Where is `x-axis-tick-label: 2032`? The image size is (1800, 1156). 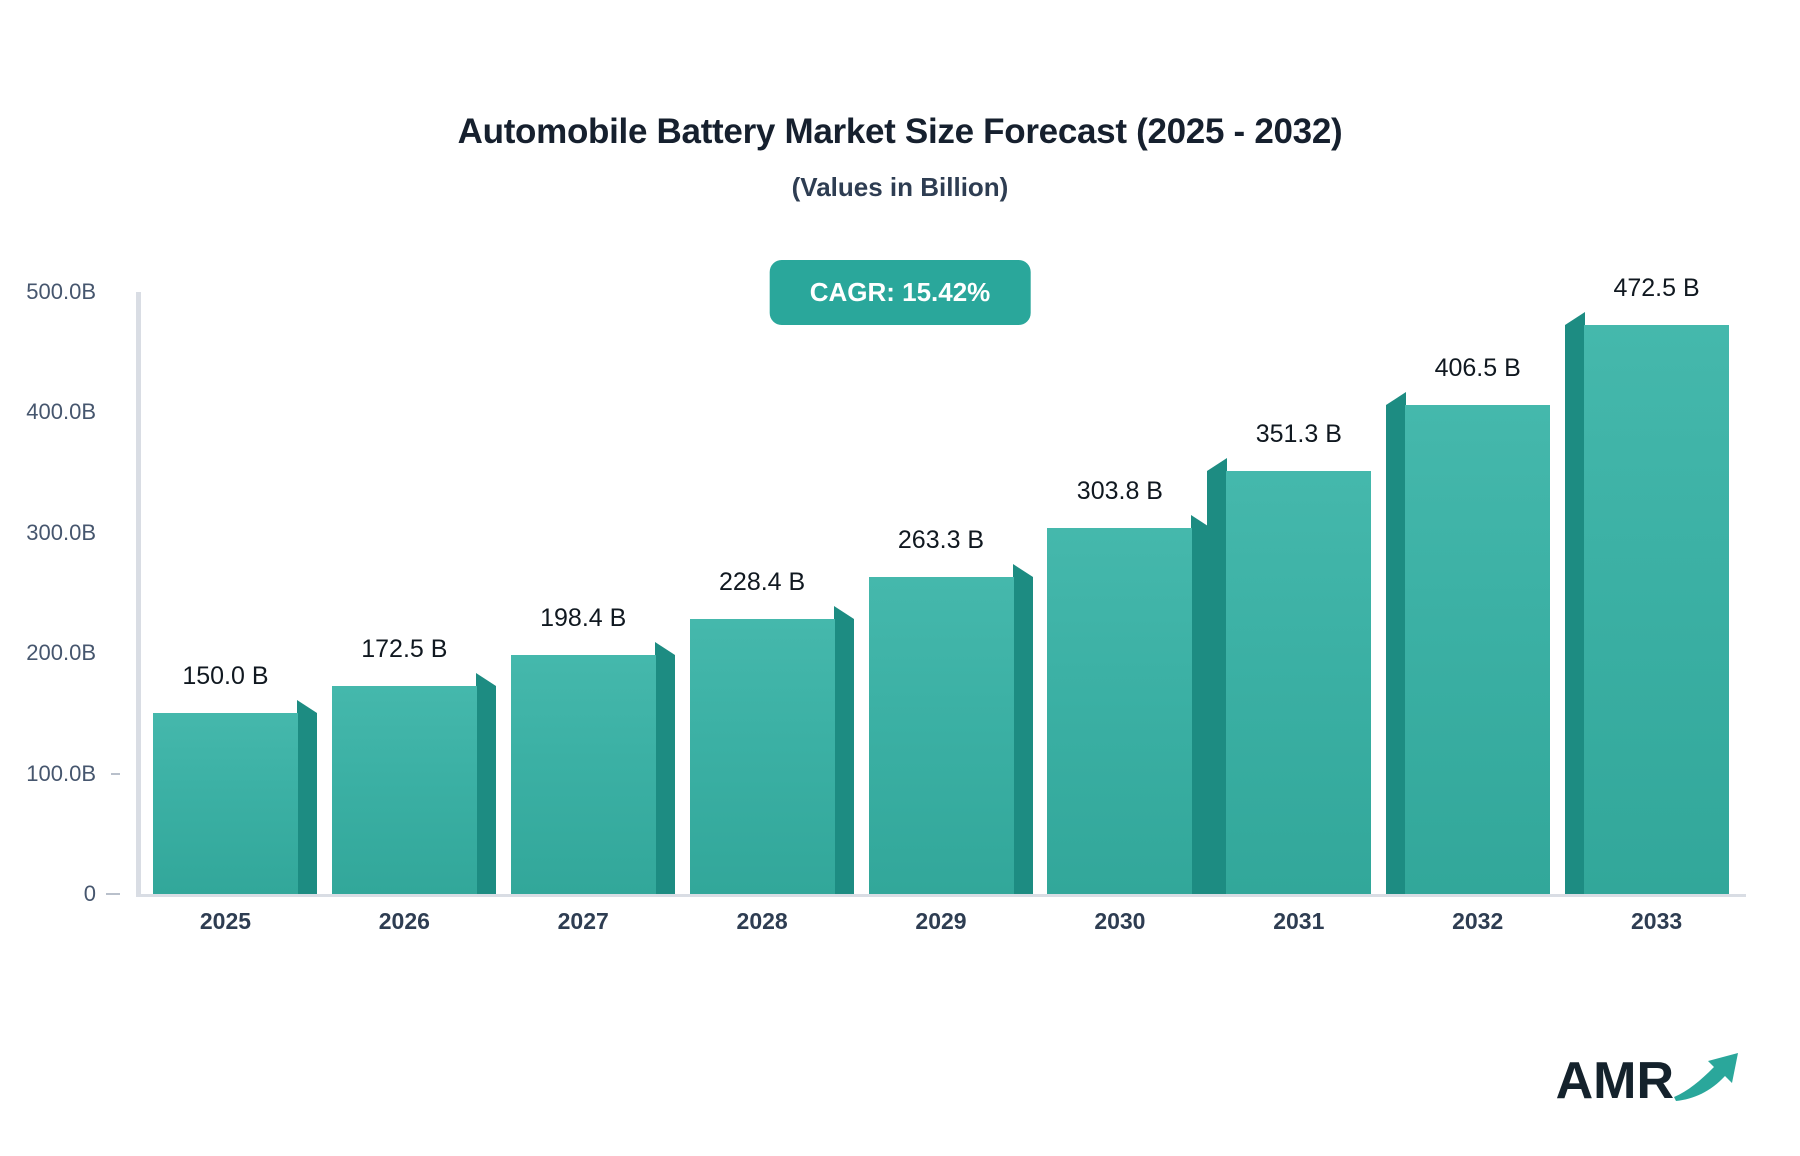 x-axis-tick-label: 2032 is located at coordinates (1478, 921).